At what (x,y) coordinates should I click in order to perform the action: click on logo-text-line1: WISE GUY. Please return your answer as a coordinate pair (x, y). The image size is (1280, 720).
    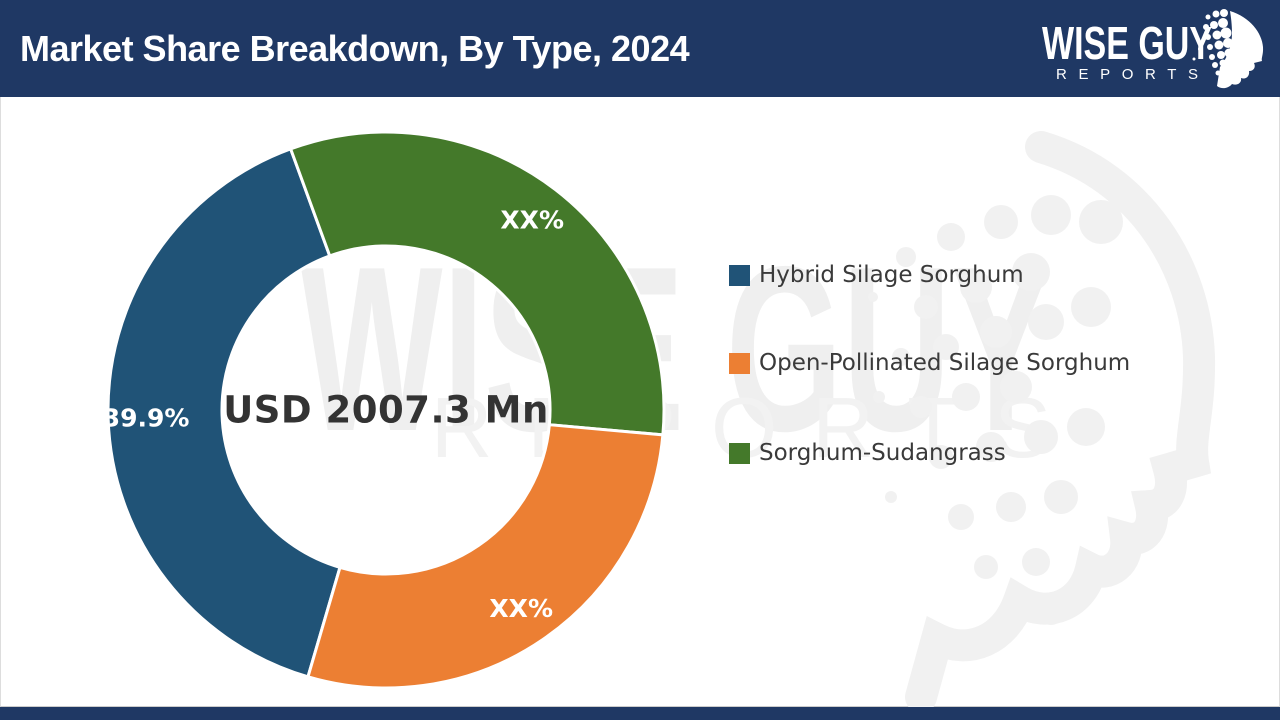
    Looking at the image, I should click on (1127, 43).